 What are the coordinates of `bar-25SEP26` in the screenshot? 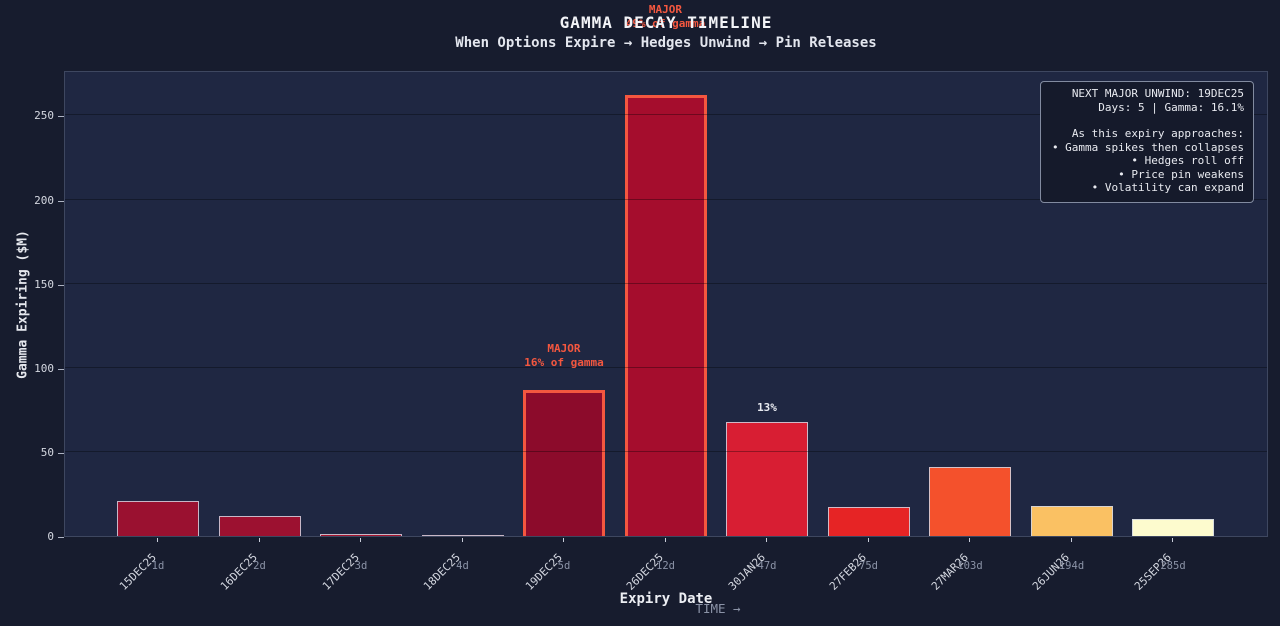 It's located at (1173, 527).